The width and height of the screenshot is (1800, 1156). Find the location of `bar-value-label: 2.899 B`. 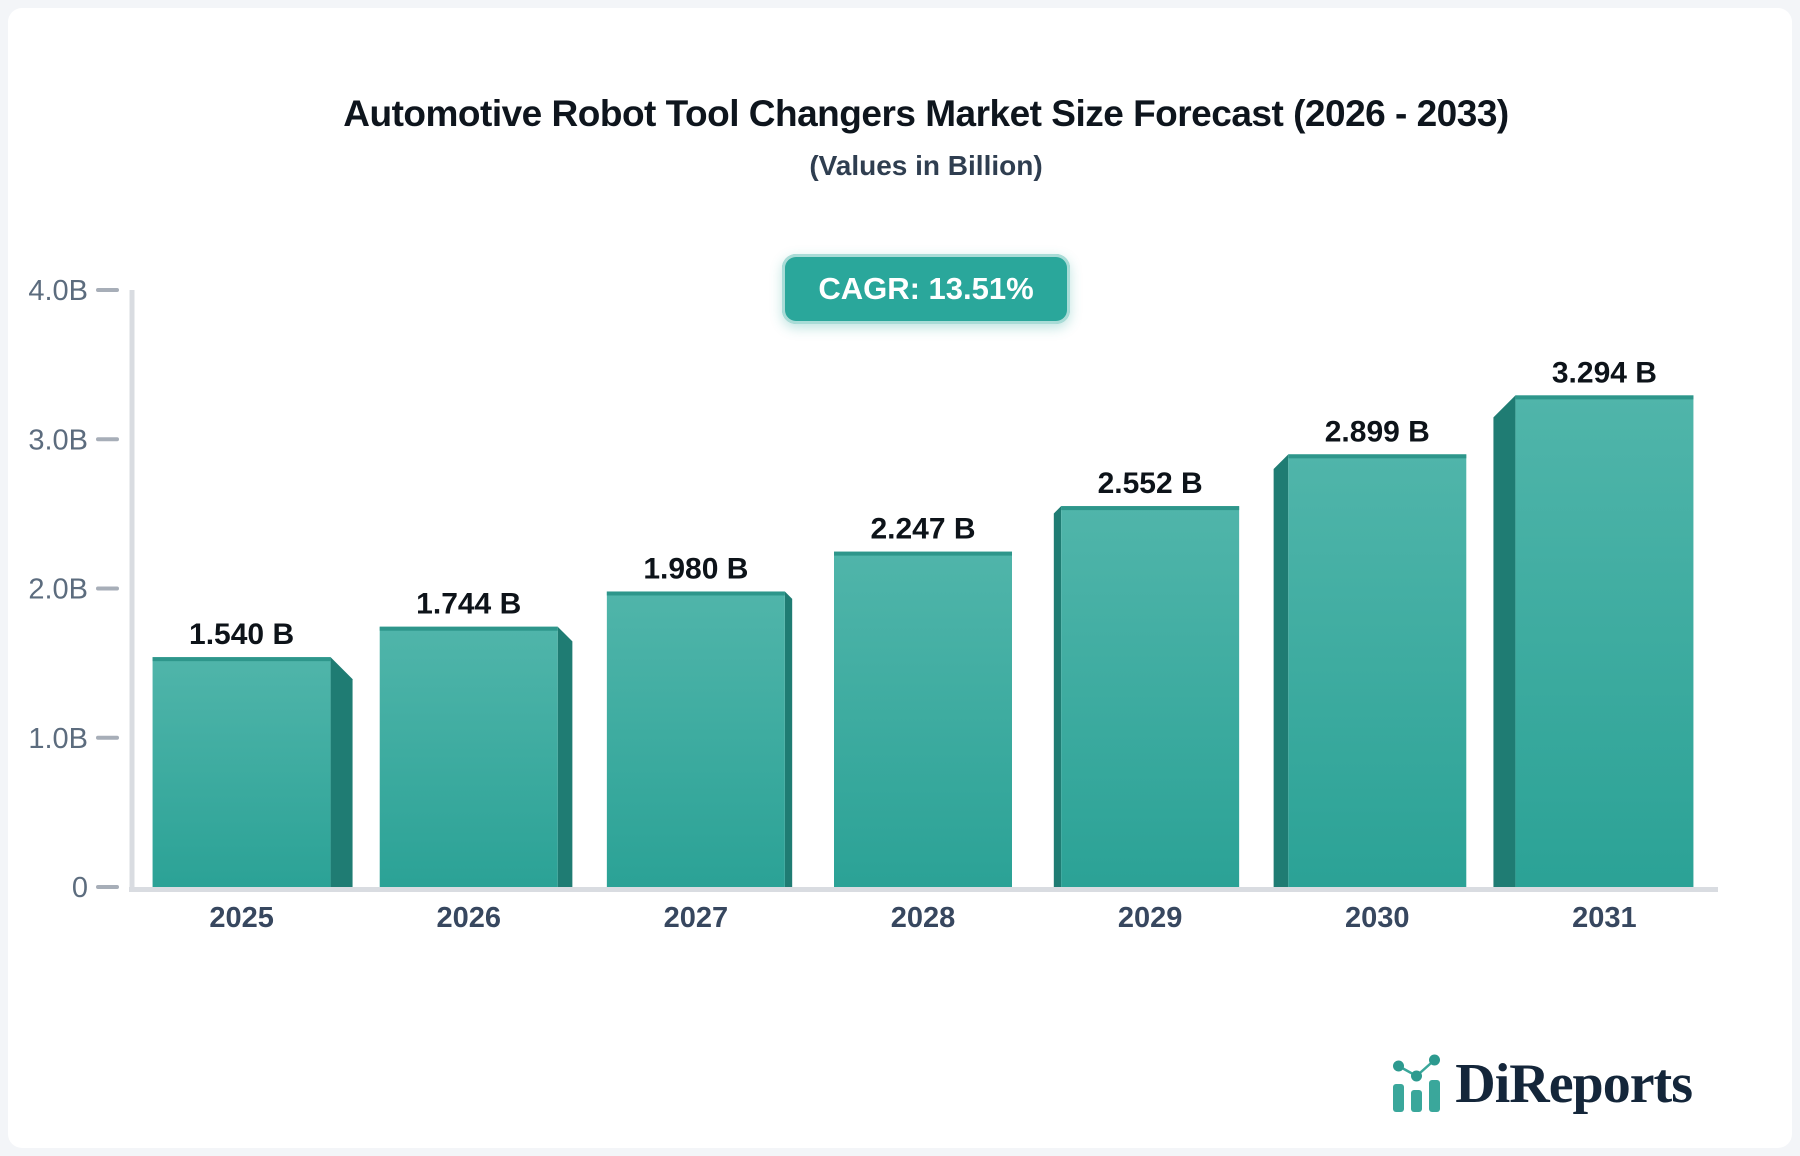

bar-value-label: 2.899 B is located at coordinates (1377, 431).